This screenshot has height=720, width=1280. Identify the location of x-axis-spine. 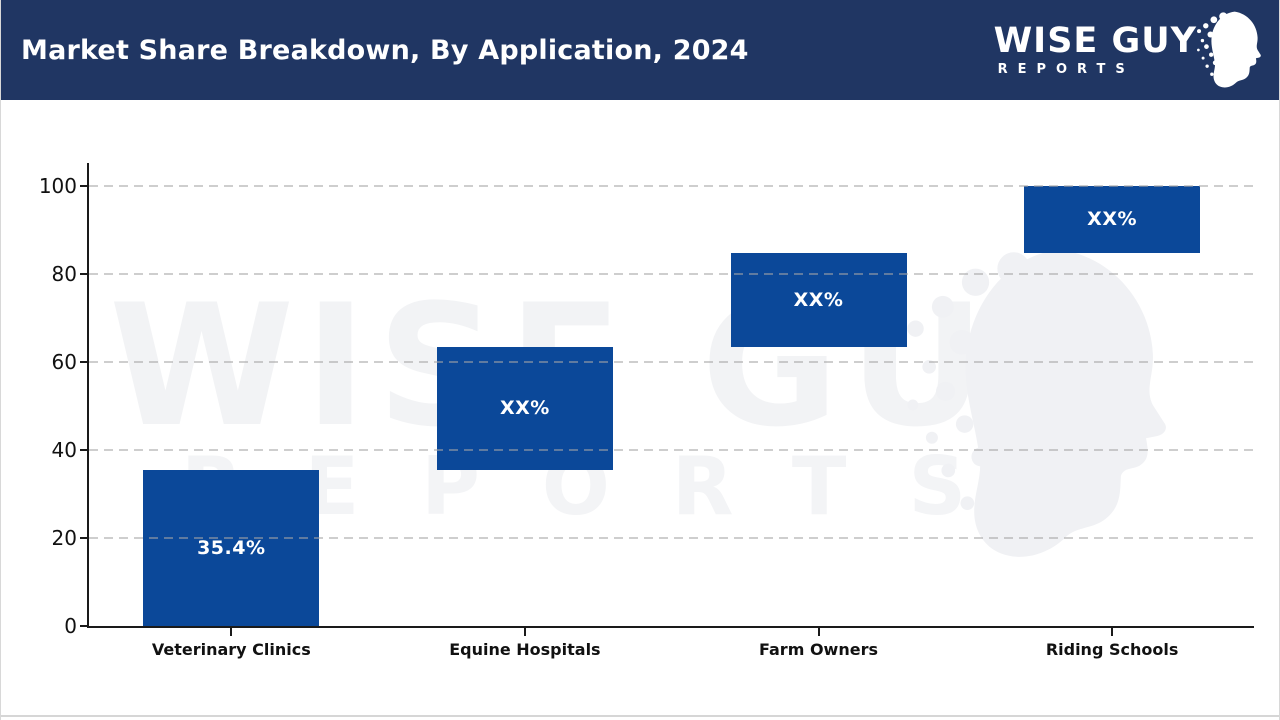
(670, 627).